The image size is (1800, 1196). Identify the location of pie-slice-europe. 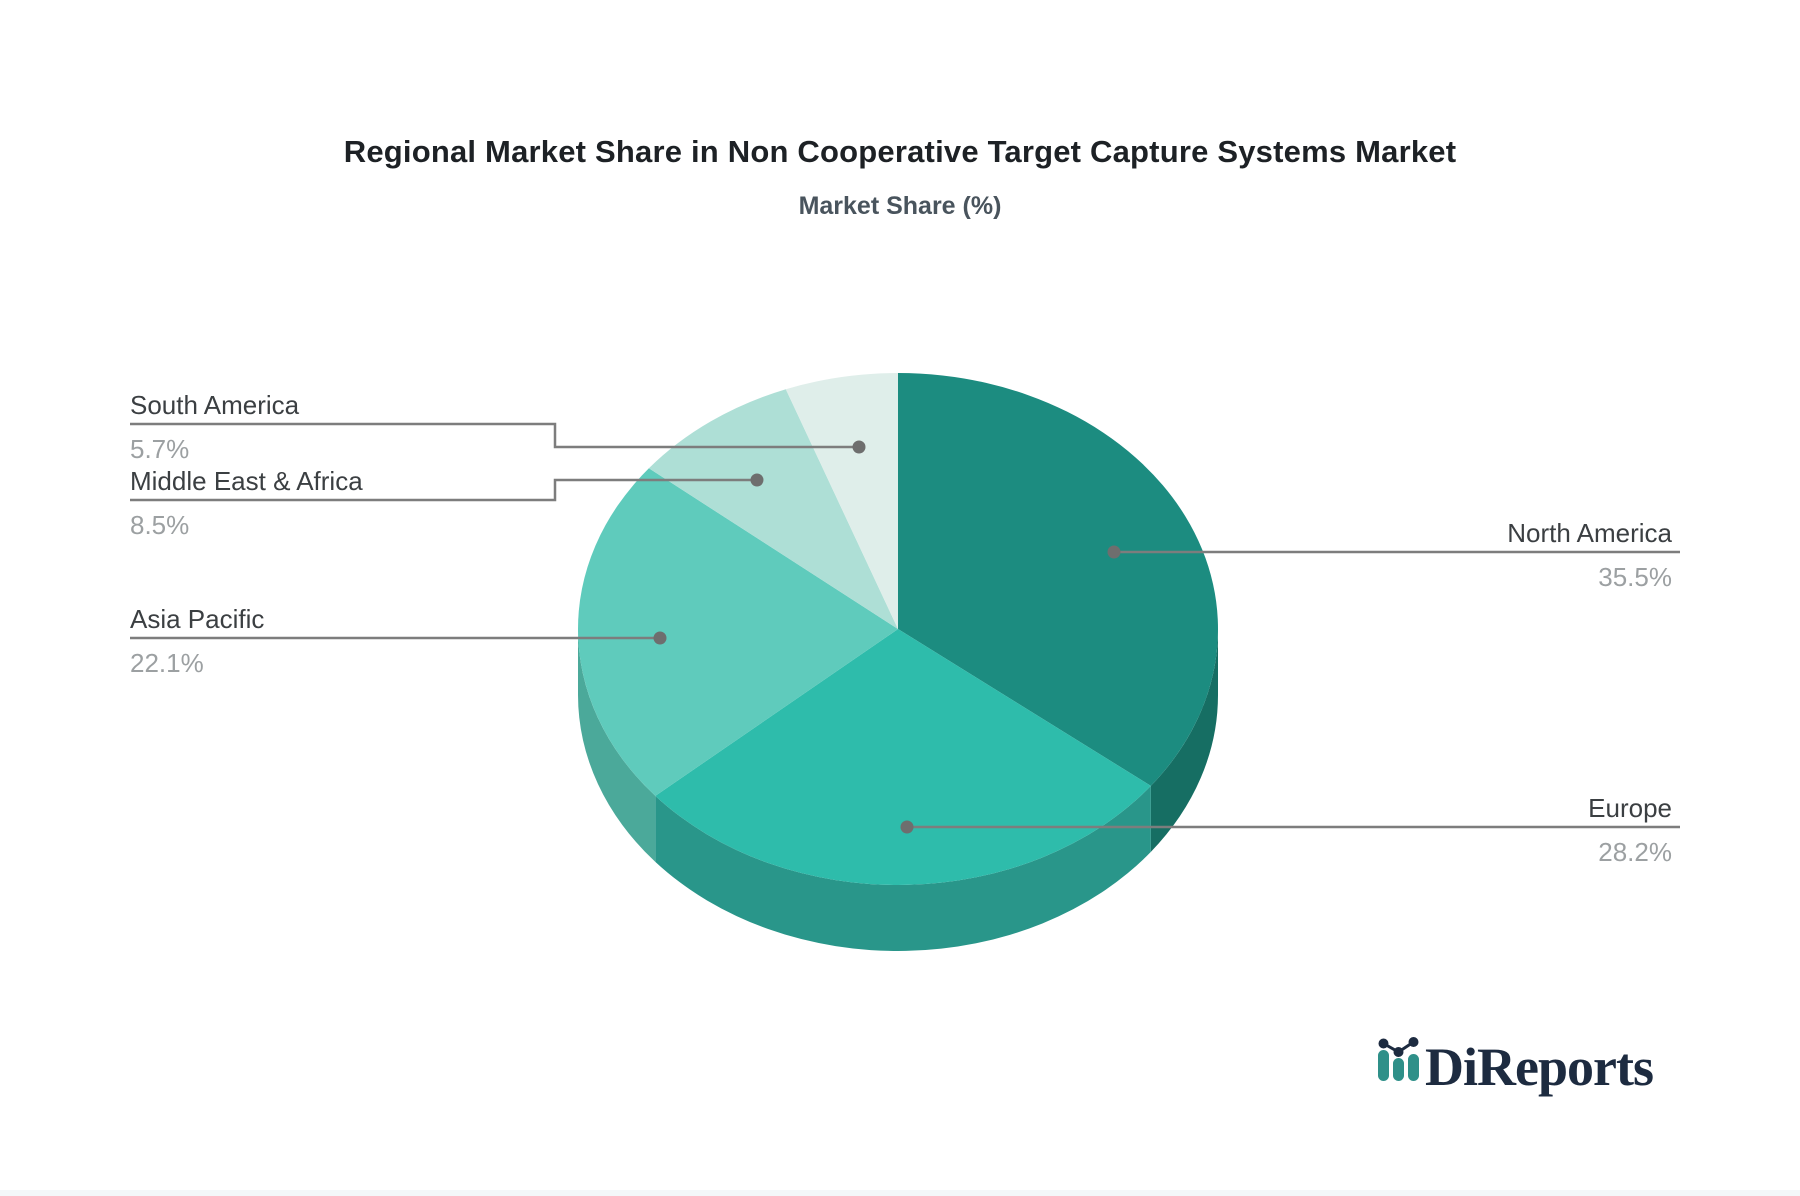
(903, 757).